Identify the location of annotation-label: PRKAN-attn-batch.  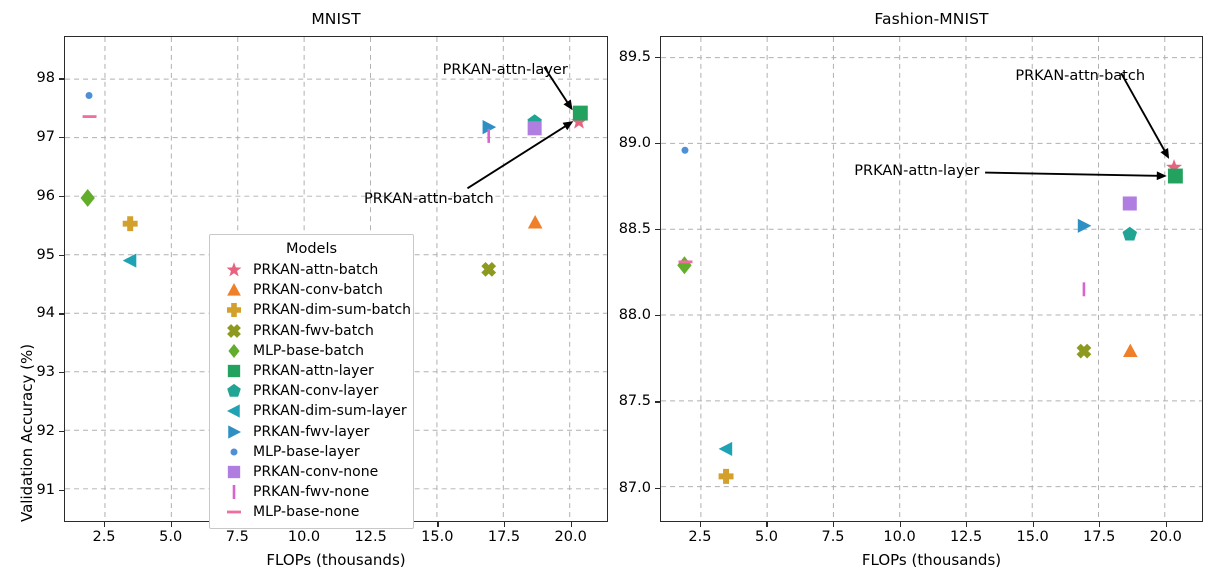
(429, 198).